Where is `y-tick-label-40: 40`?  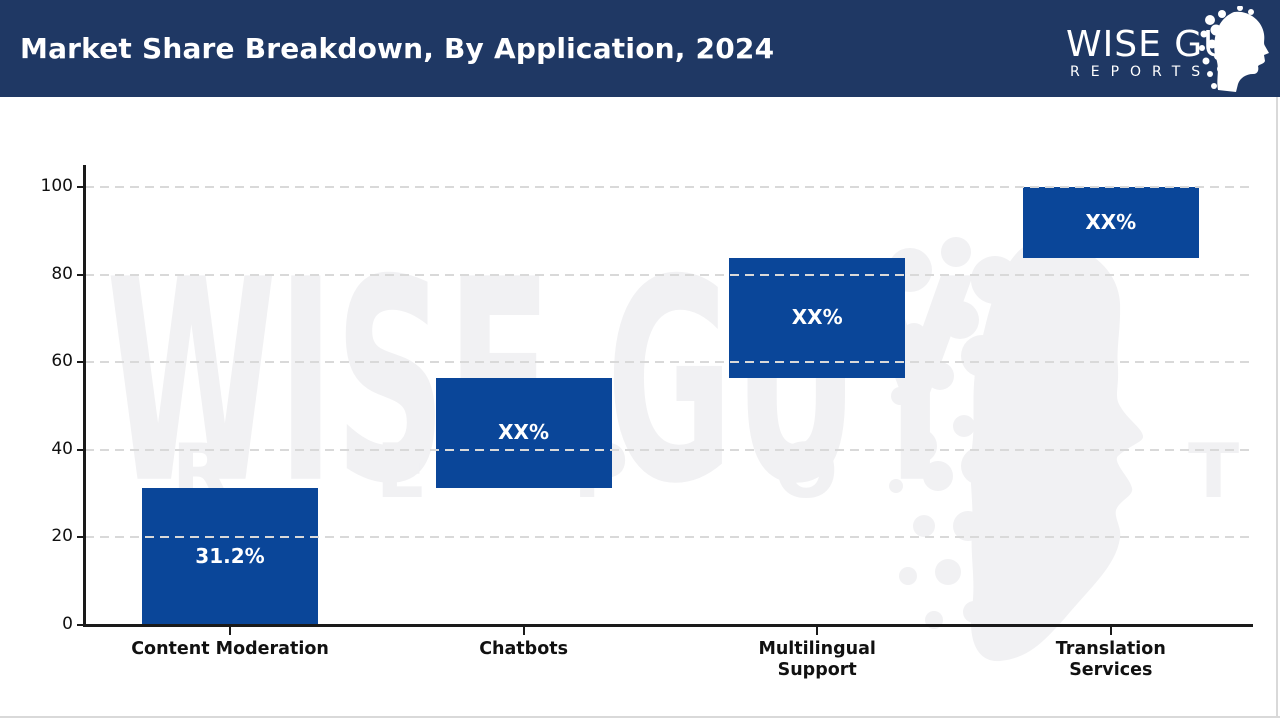 y-tick-label-40: 40 is located at coordinates (62, 448).